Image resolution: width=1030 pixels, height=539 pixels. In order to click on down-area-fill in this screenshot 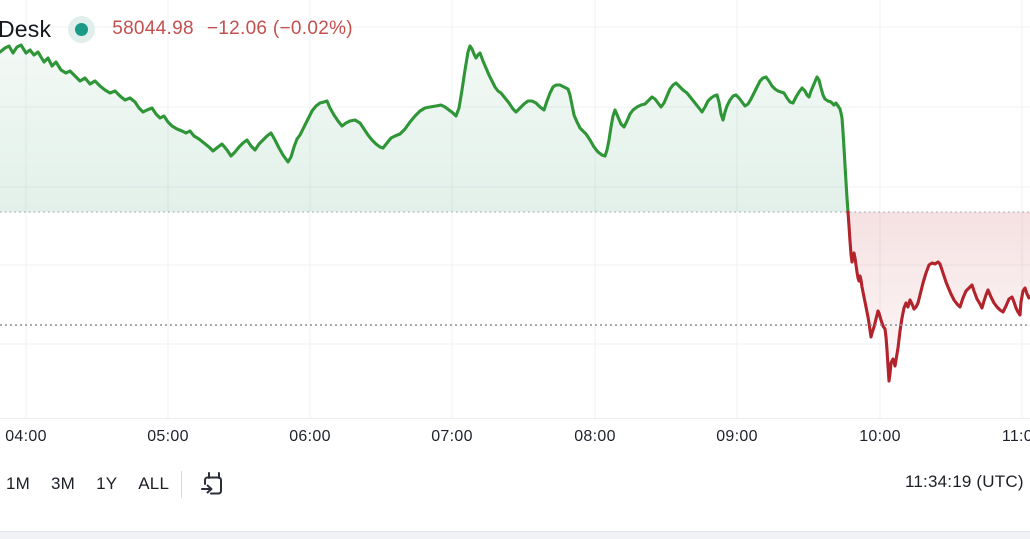, I will do `click(939, 296)`.